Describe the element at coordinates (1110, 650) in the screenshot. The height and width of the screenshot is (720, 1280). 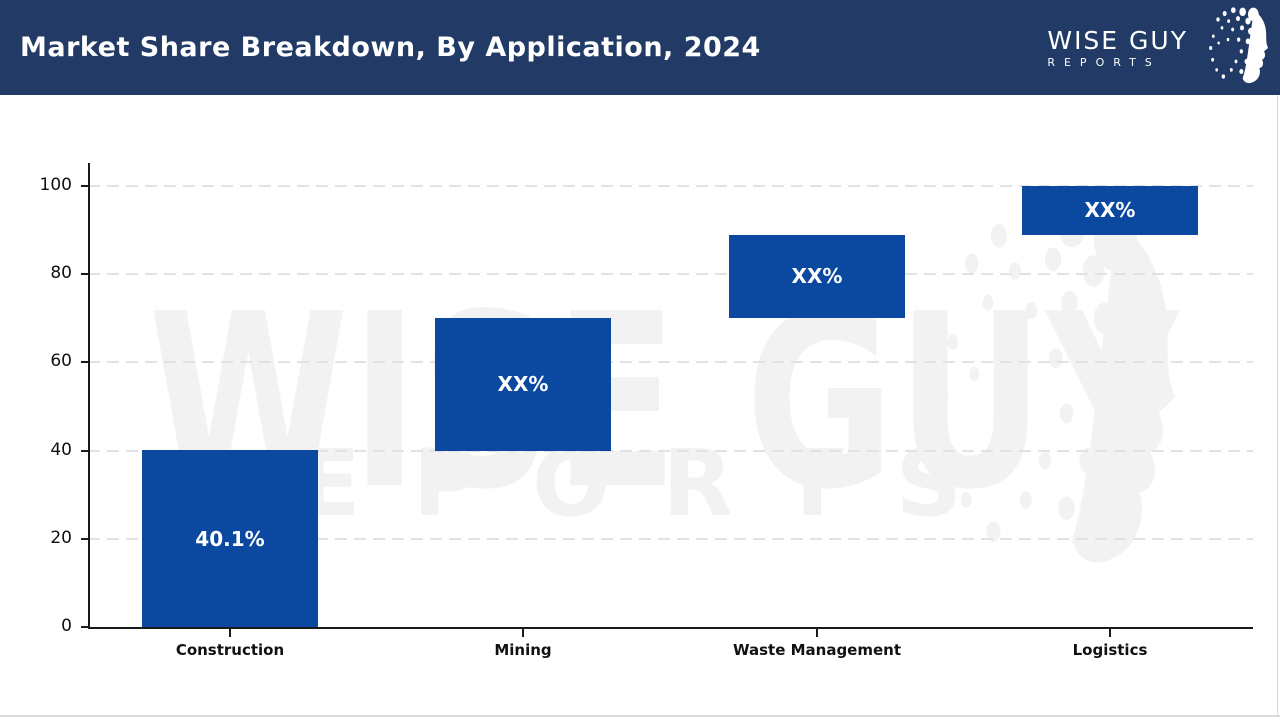
I see `x-category-label: Logistics` at that location.